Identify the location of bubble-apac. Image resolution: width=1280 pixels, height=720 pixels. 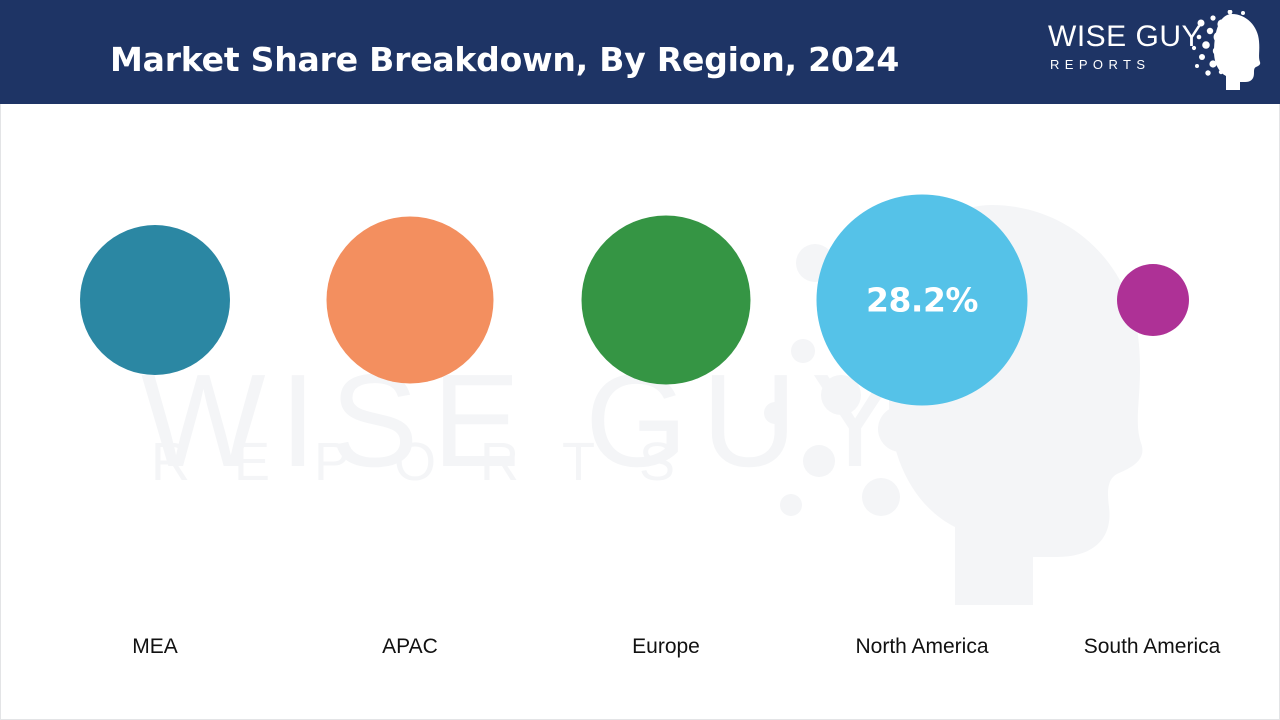
(410, 300).